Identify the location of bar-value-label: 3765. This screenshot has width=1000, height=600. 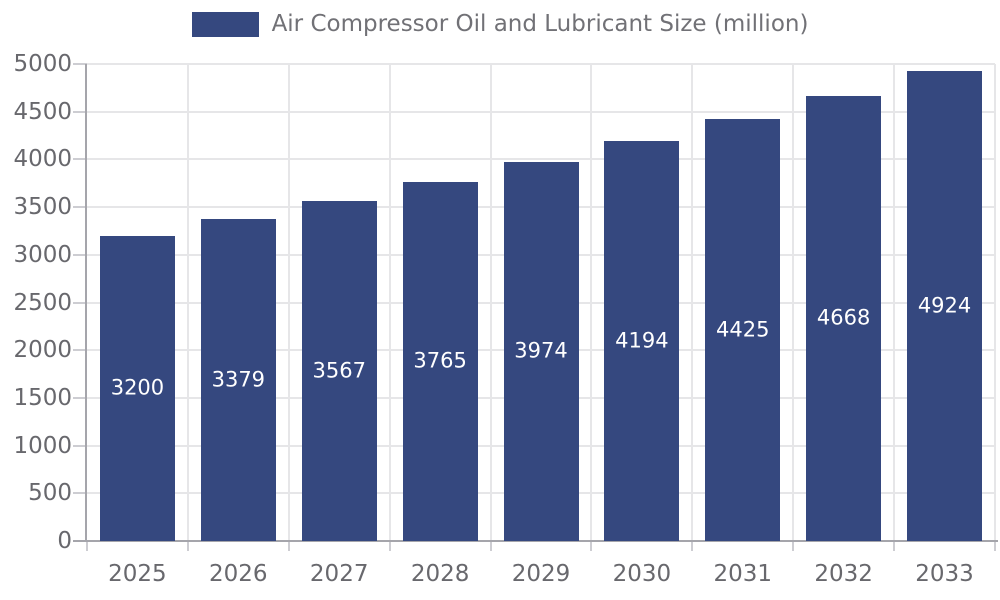
(440, 360).